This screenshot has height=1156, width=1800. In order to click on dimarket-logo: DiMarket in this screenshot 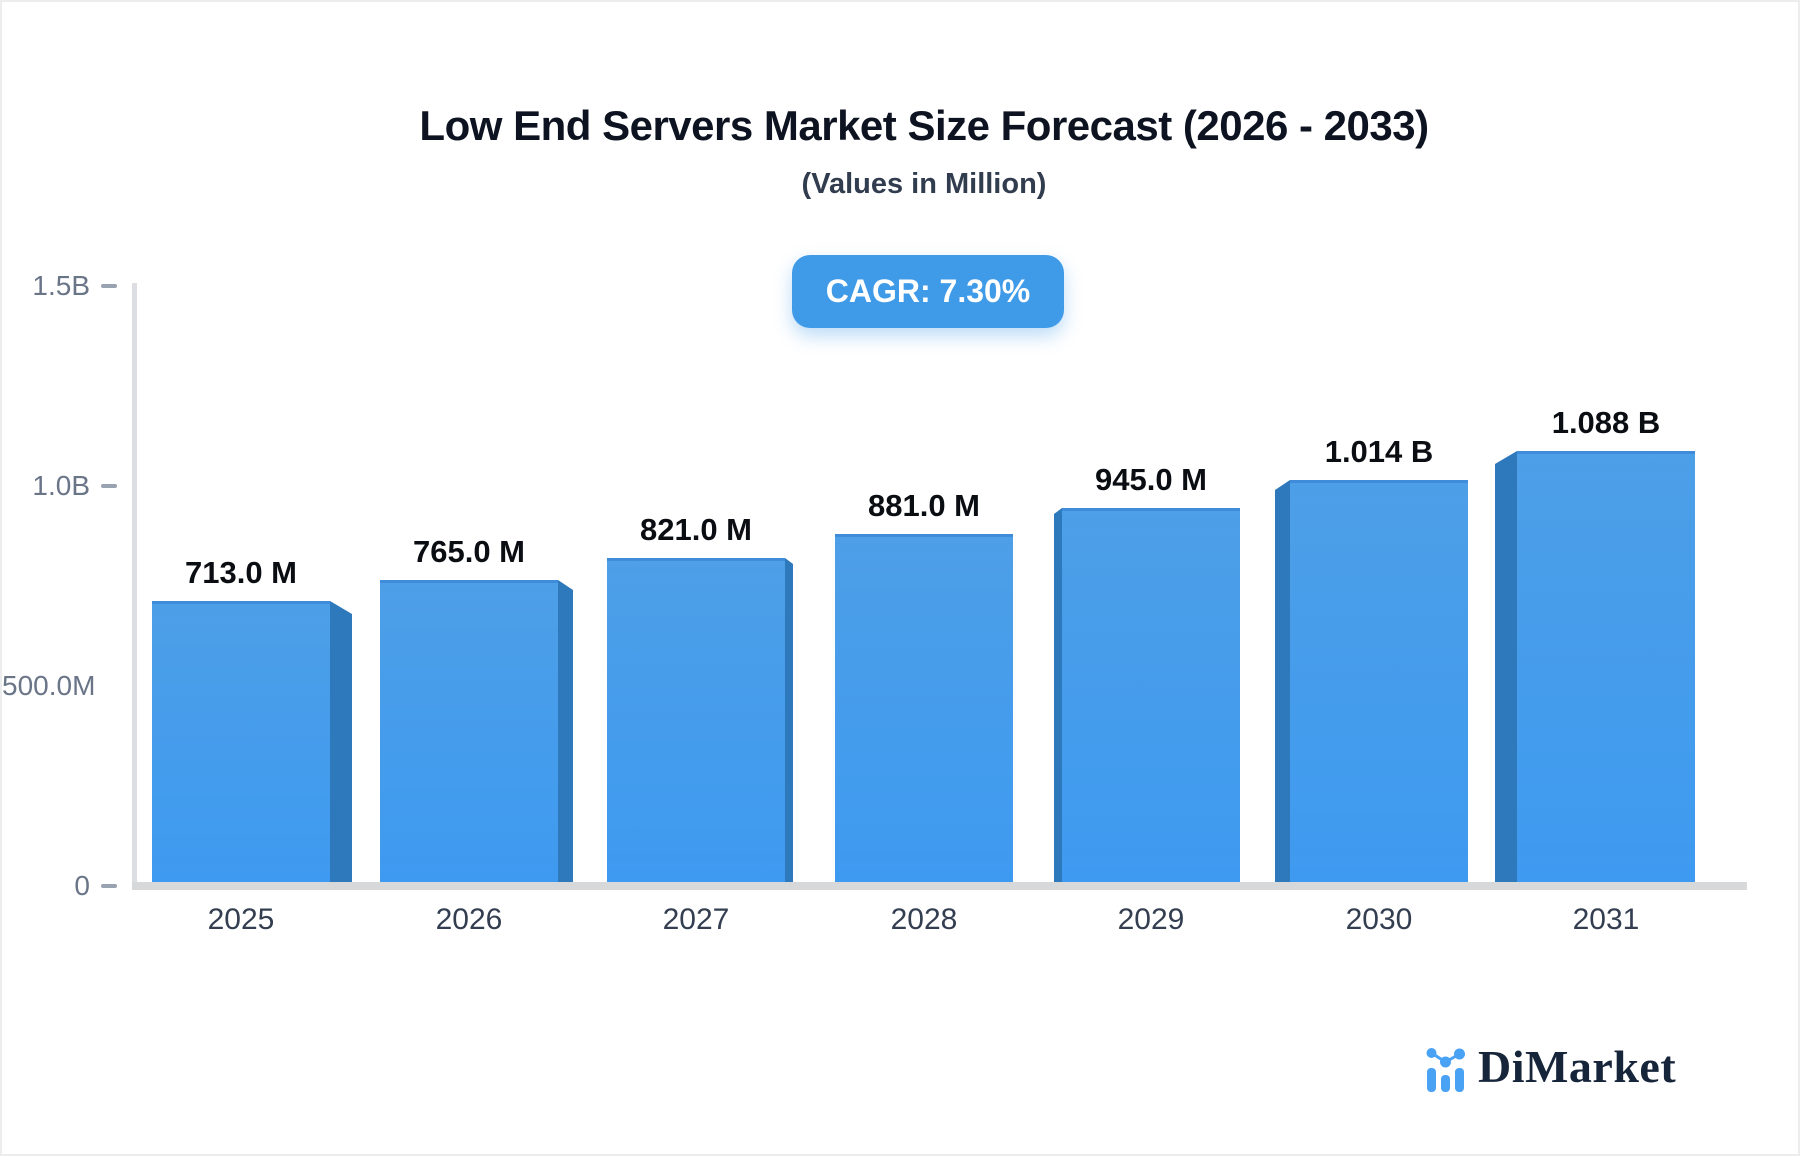, I will do `click(1550, 1067)`.